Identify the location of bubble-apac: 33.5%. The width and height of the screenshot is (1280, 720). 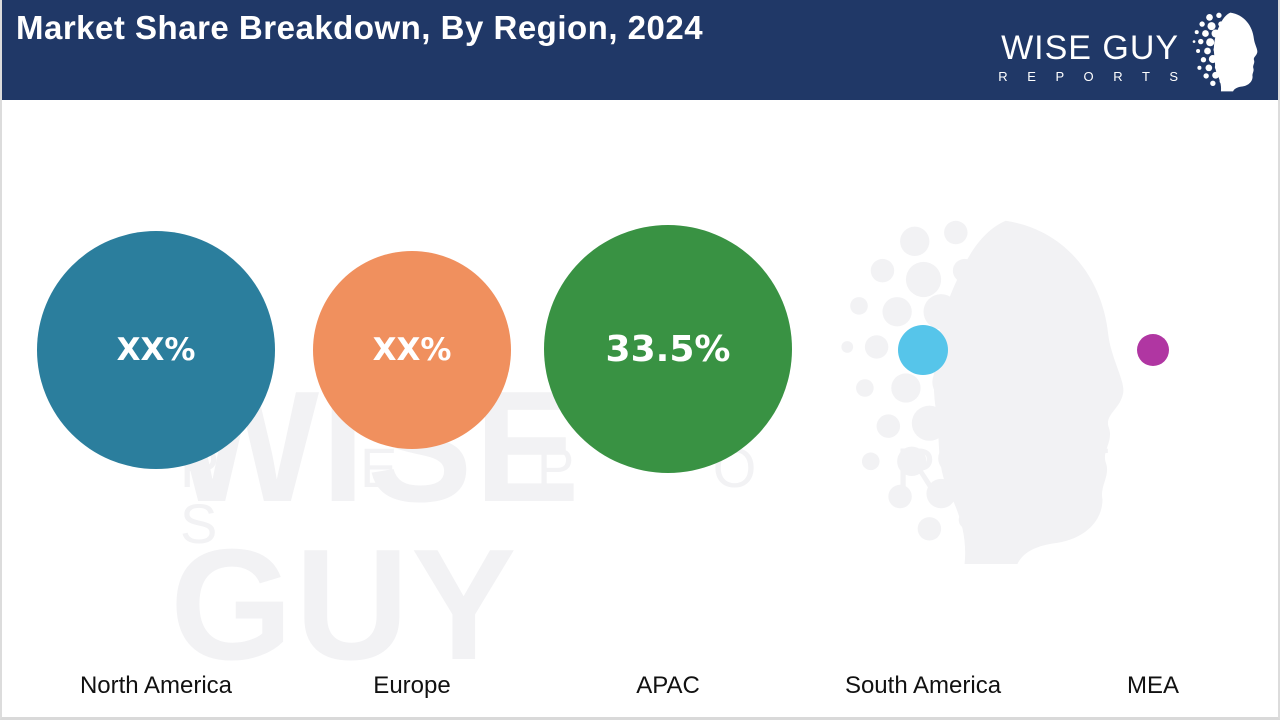
(668, 349).